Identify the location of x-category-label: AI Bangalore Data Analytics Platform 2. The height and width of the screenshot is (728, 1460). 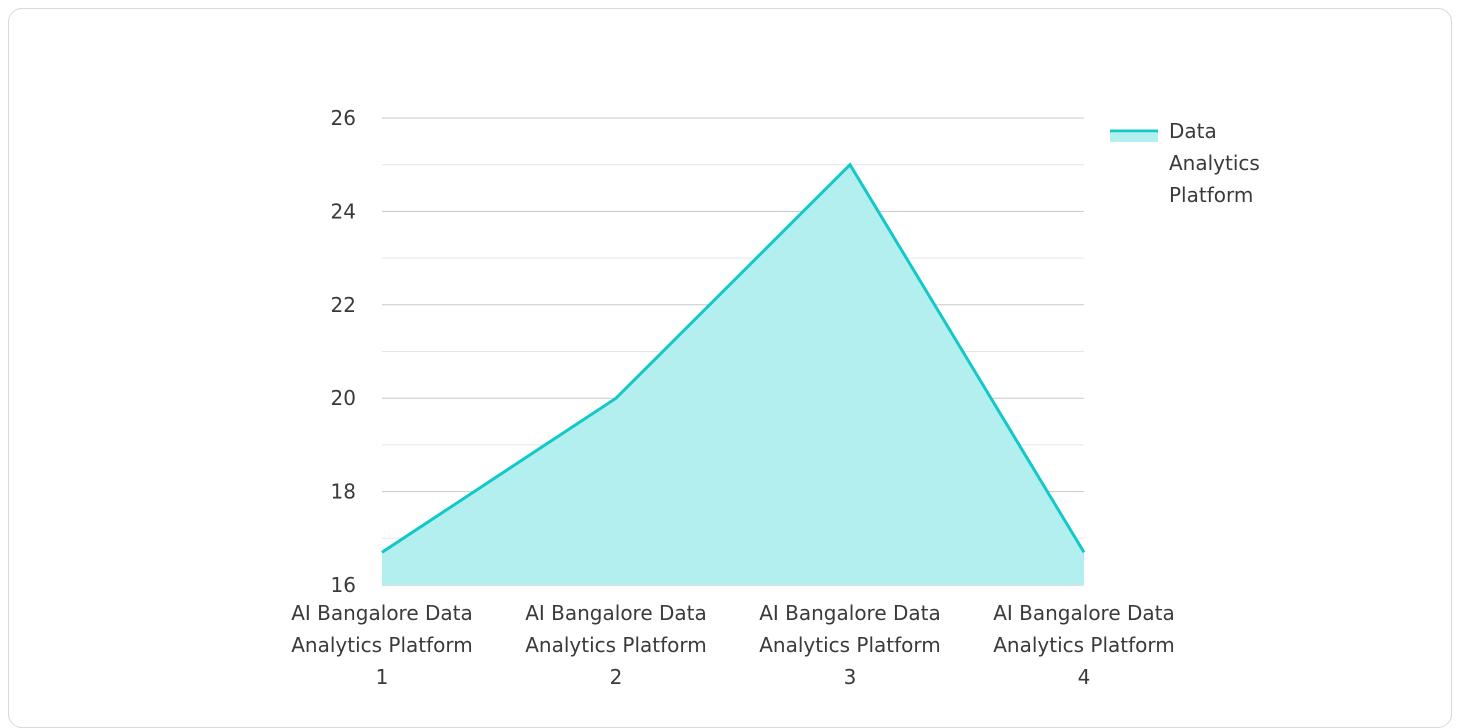
(616, 645).